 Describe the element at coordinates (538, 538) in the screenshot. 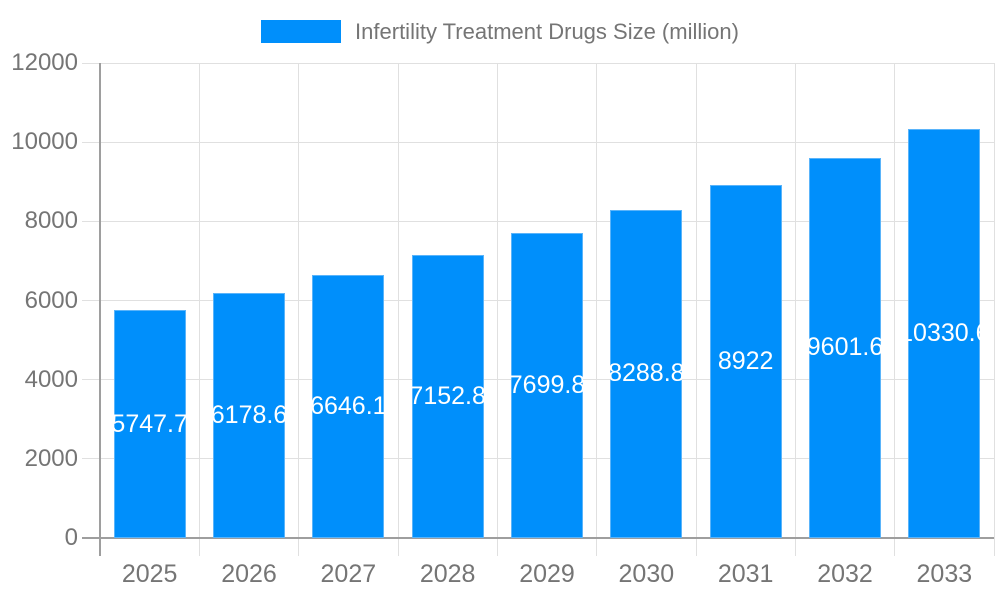

I see `x-axis-line` at that location.